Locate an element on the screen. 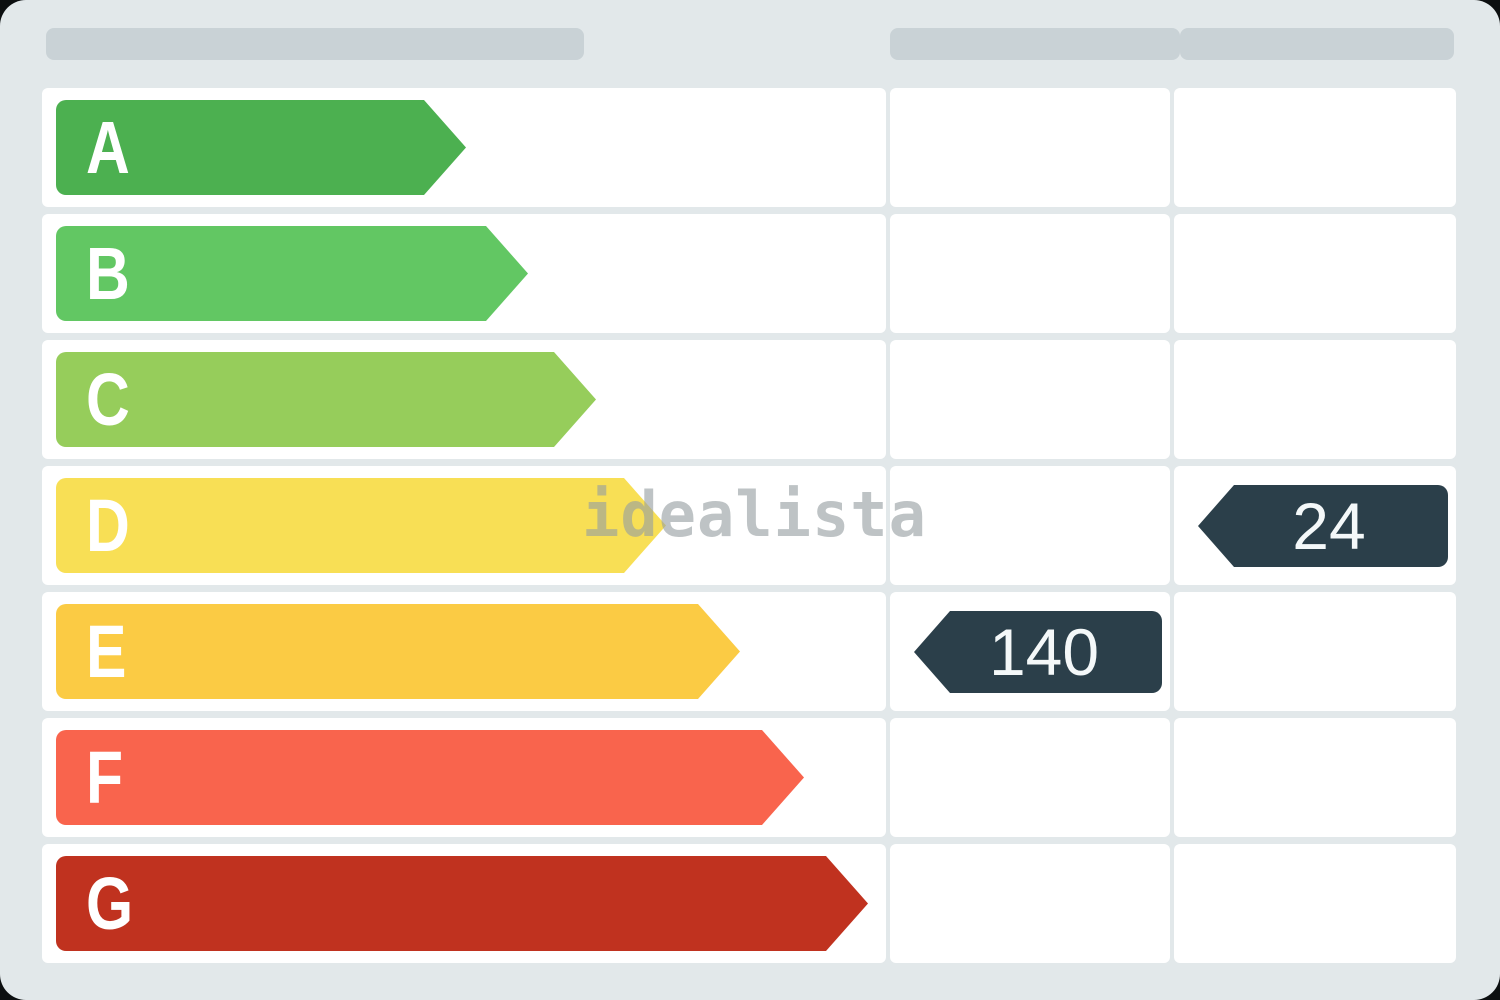  rating-row: A is located at coordinates (750, 147).